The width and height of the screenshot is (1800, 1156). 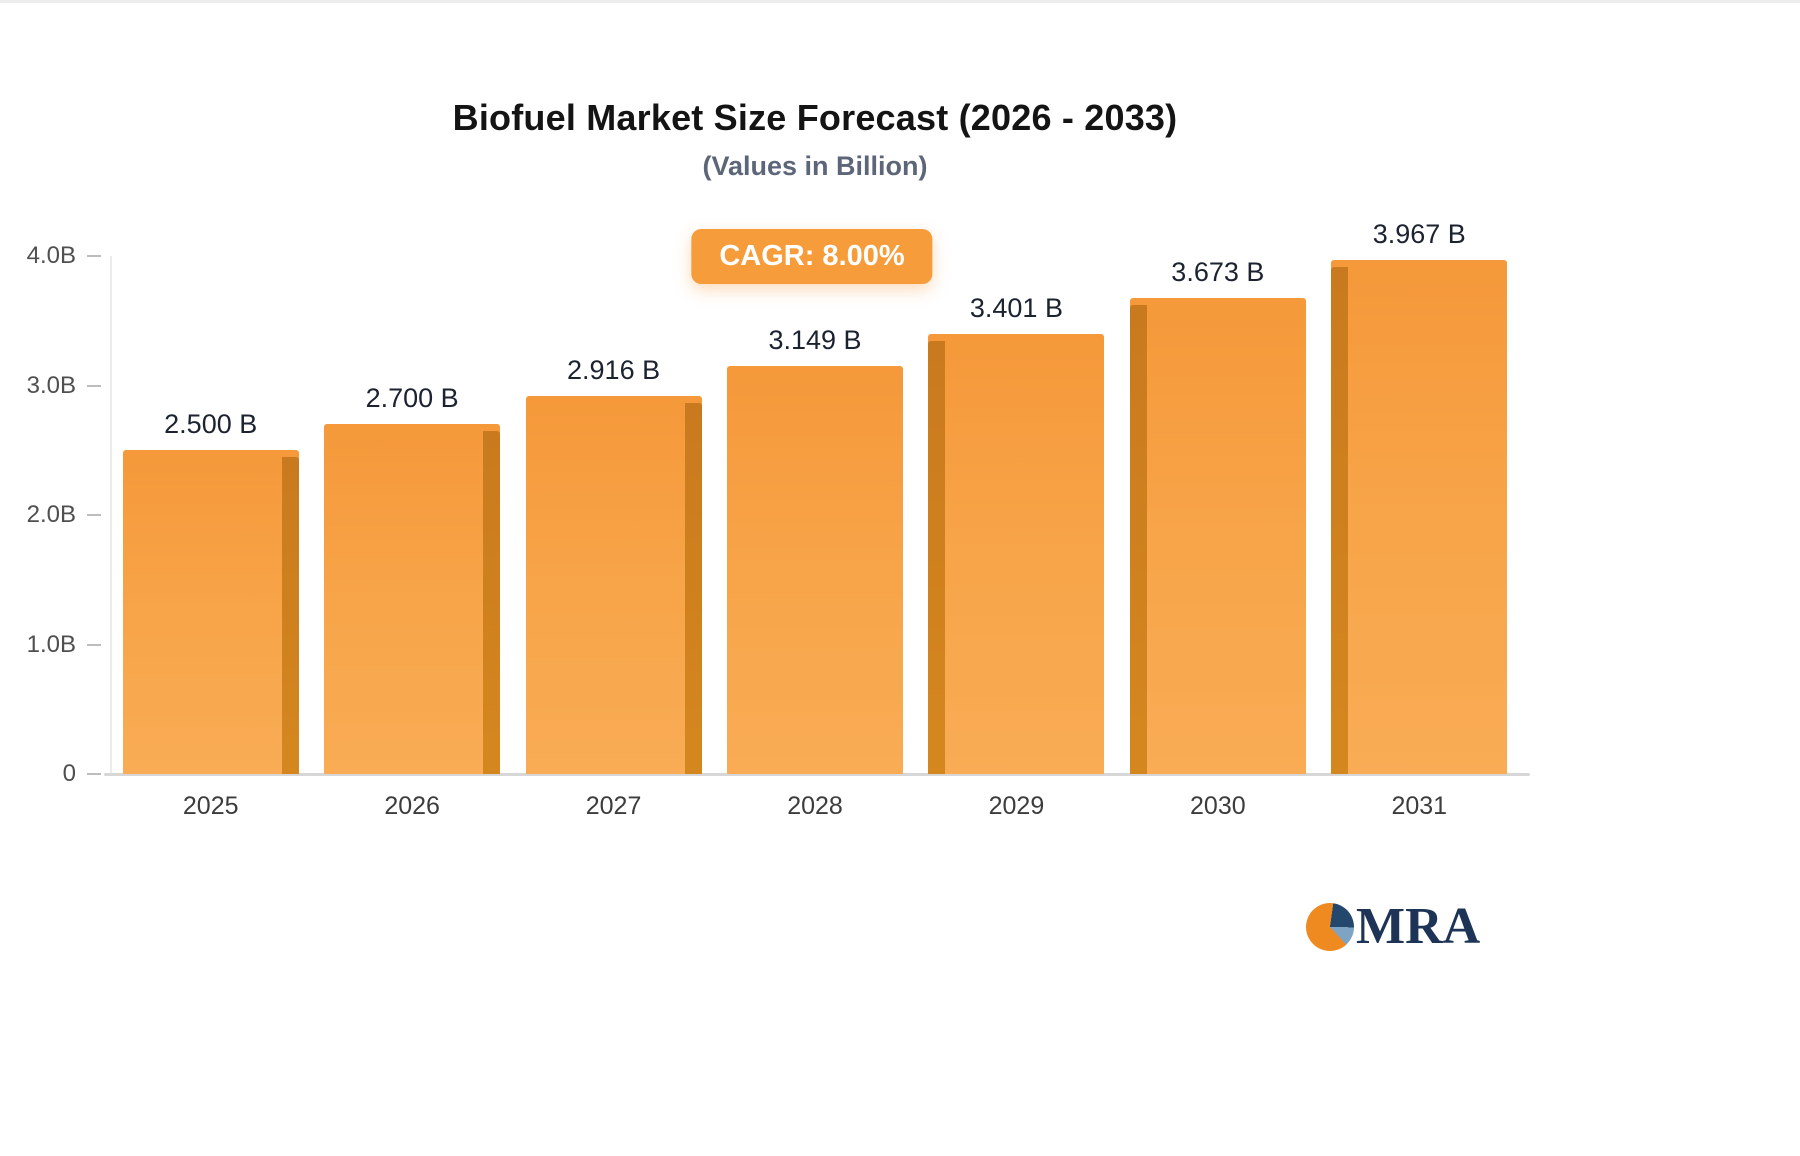 What do you see at coordinates (1419, 806) in the screenshot?
I see `x-axis-label: 2031` at bounding box center [1419, 806].